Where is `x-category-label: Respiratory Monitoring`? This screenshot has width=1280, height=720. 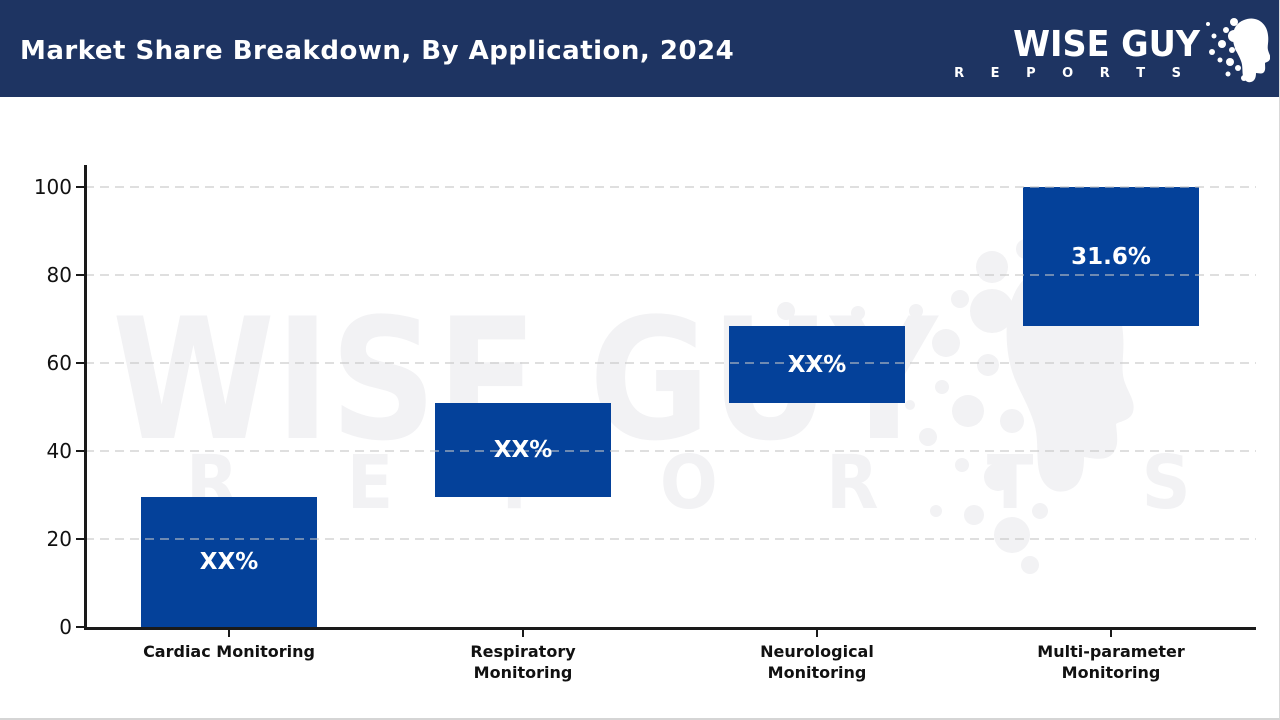
x-category-label: Respiratory Monitoring is located at coordinates (523, 662).